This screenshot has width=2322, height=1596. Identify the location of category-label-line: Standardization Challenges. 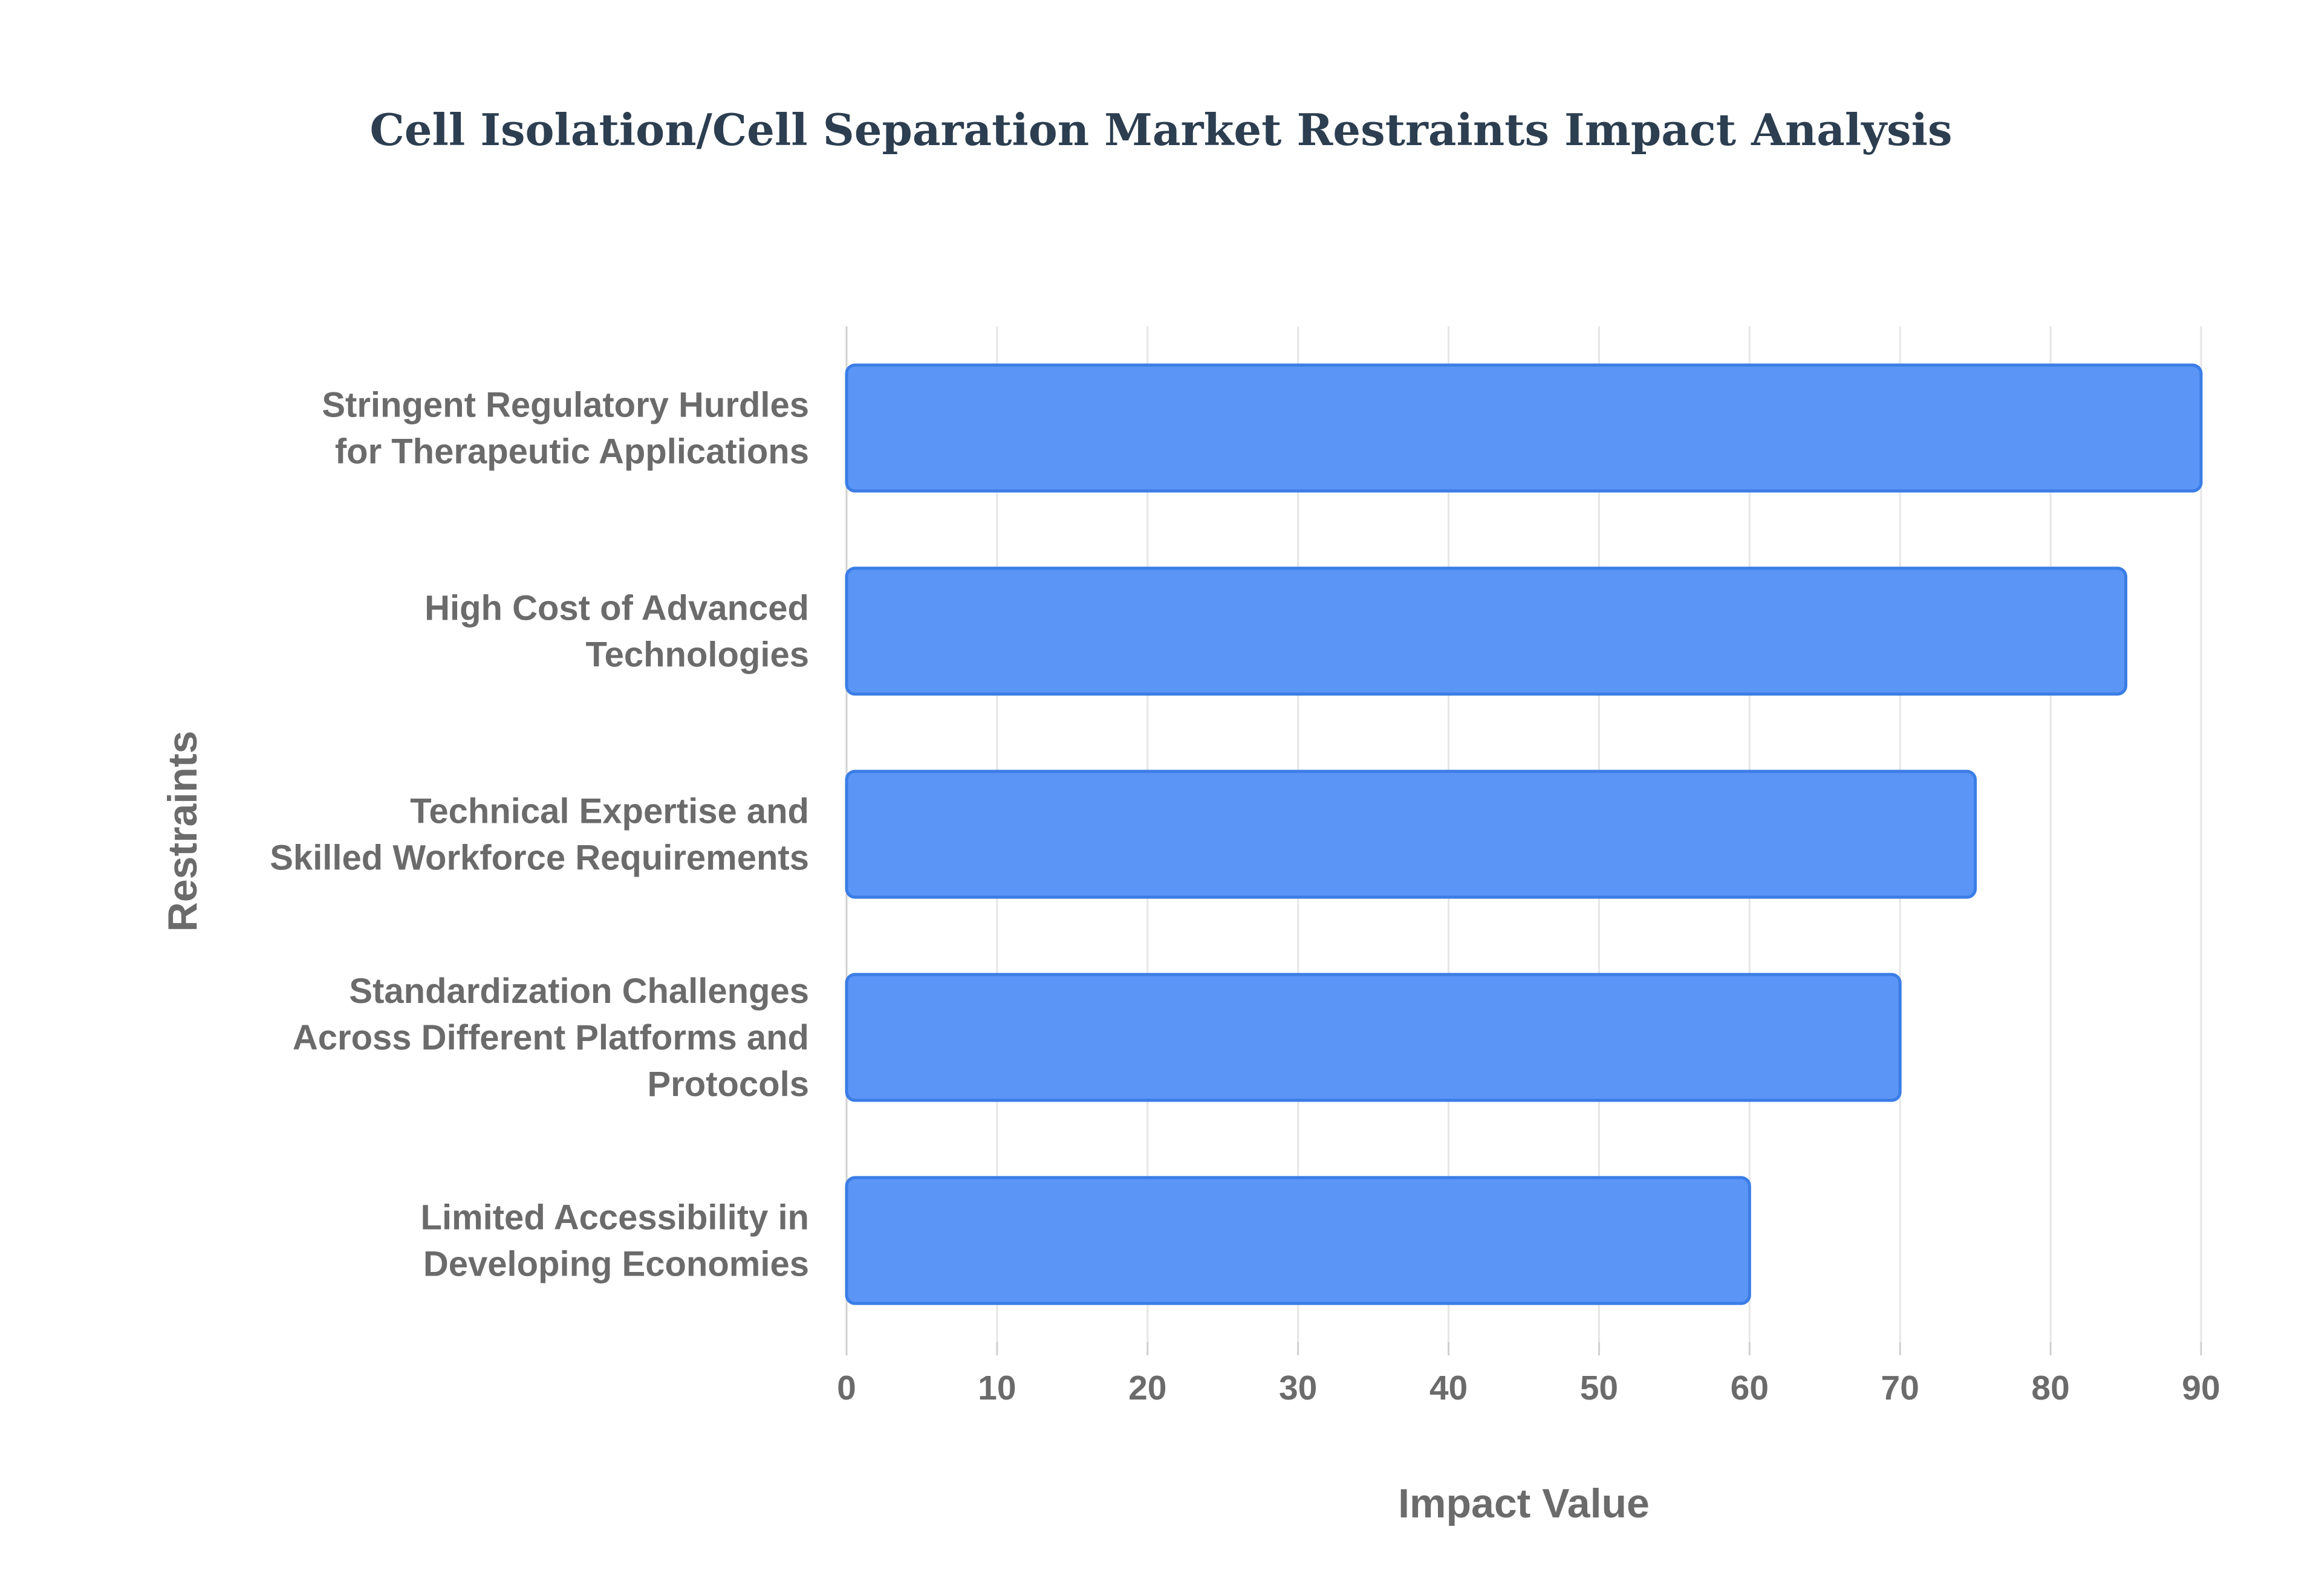
(579, 991).